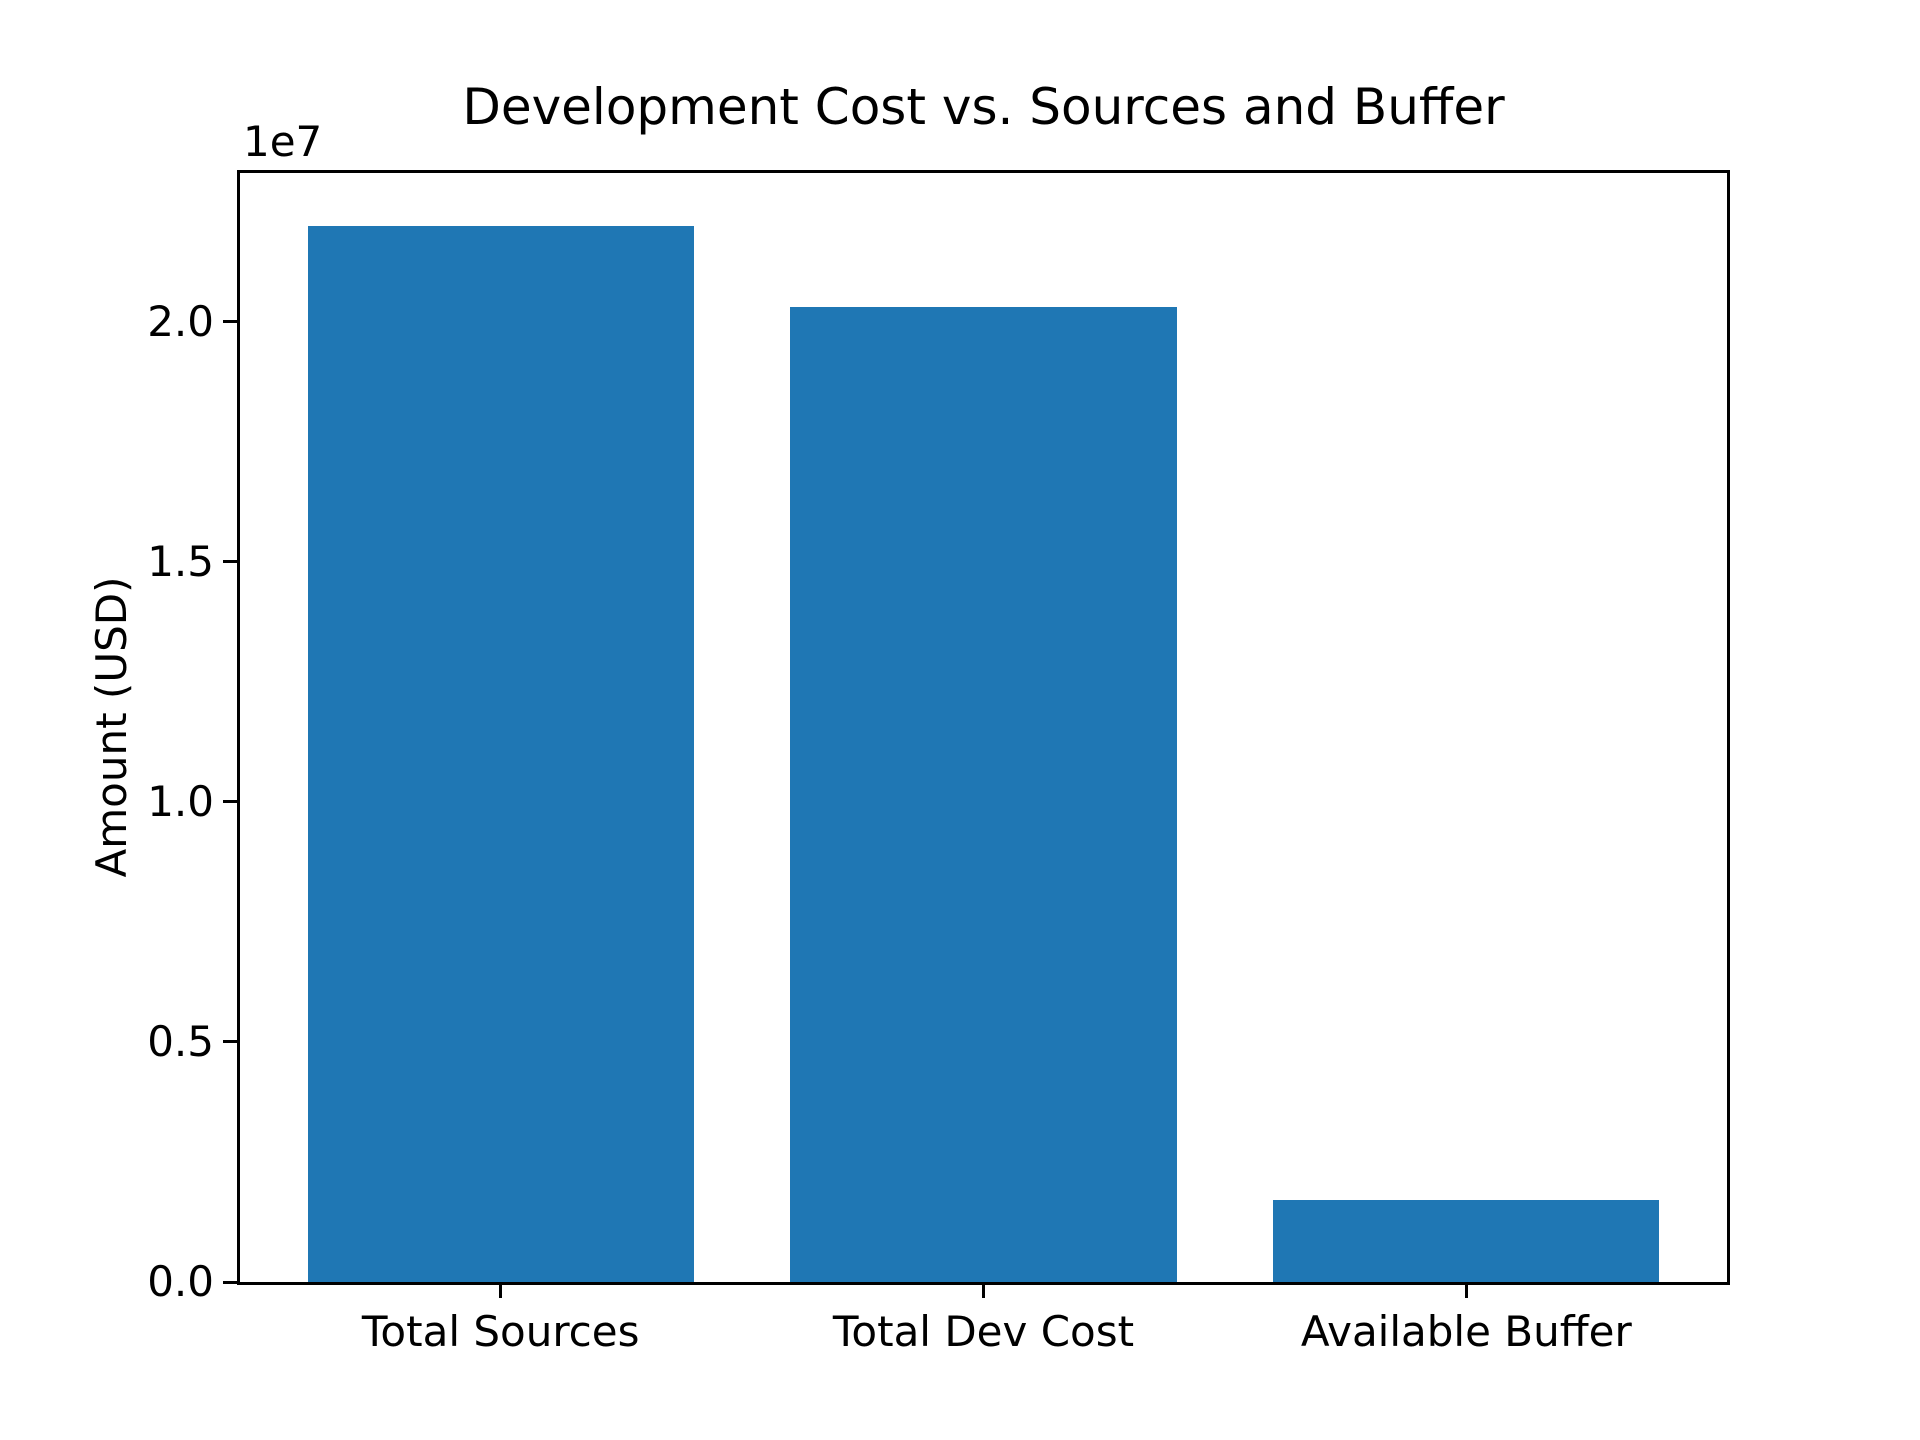 The width and height of the screenshot is (1920, 1440). What do you see at coordinates (180, 1281) in the screenshot?
I see `y-tick-label: 0.0` at bounding box center [180, 1281].